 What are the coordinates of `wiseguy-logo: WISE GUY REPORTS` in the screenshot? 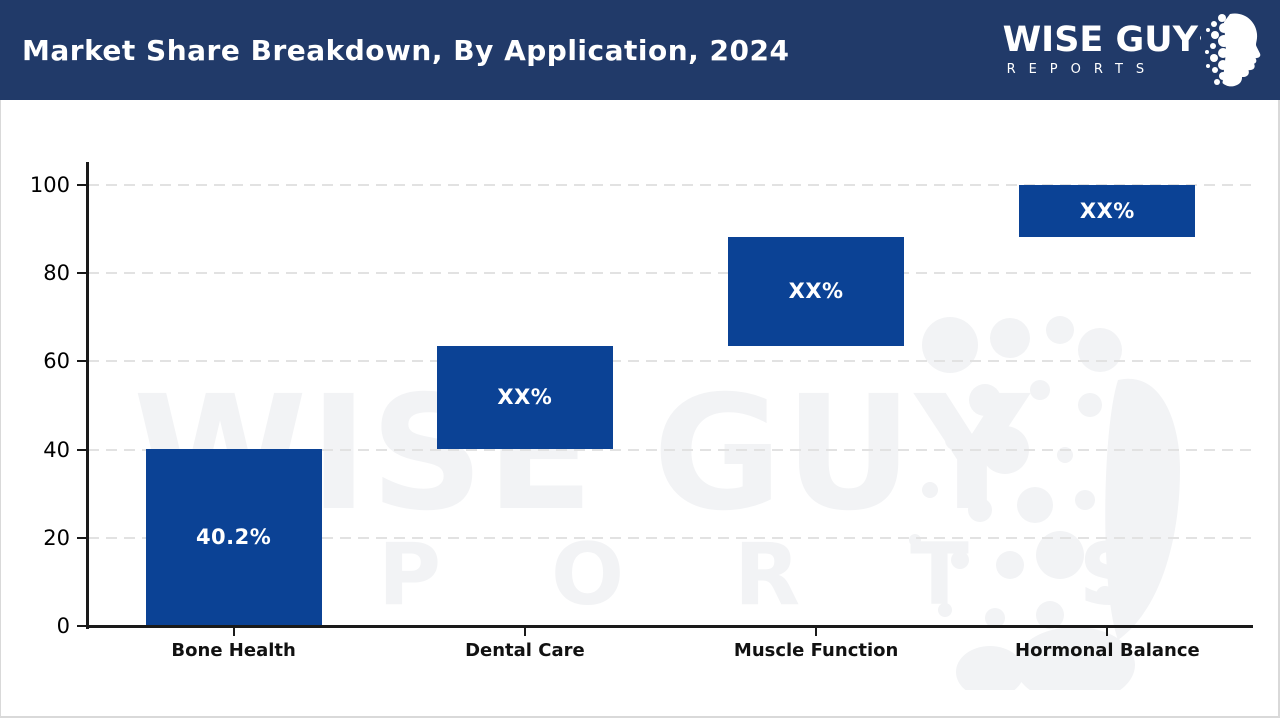 It's located at (1141, 50).